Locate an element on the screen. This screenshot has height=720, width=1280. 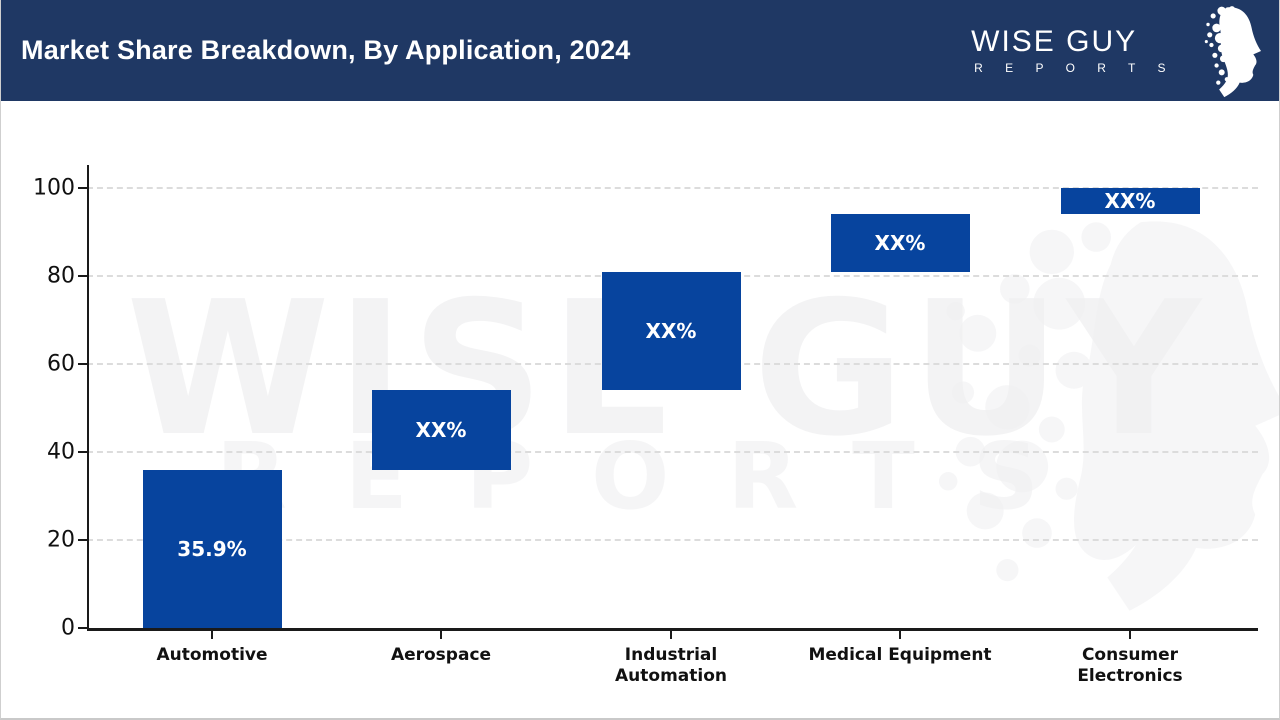
y-axis is located at coordinates (88, 398).